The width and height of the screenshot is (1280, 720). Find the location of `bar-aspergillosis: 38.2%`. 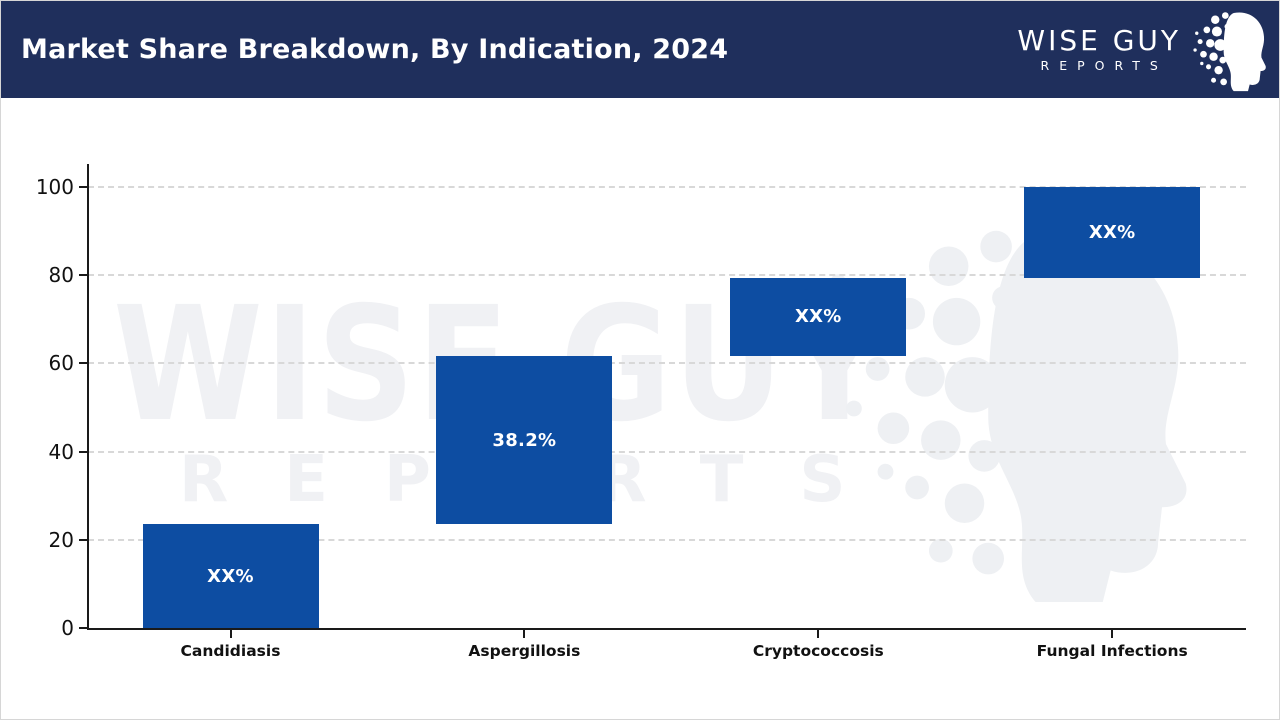

bar-aspergillosis: 38.2% is located at coordinates (524, 440).